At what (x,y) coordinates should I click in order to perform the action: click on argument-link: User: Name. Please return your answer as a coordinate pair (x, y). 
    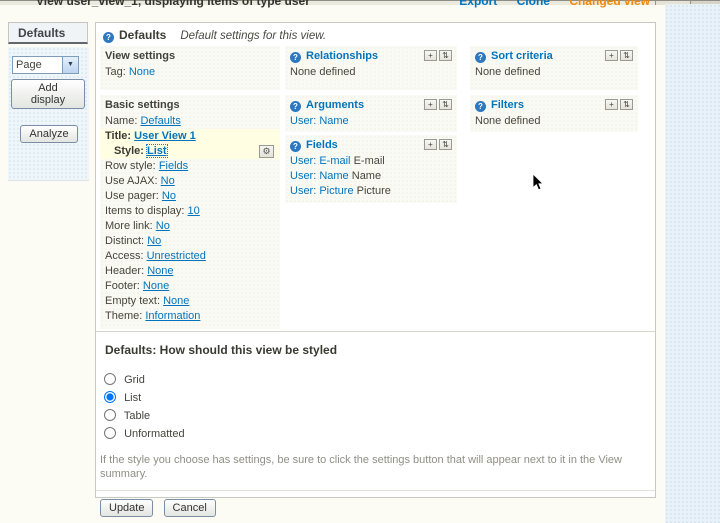
    Looking at the image, I should click on (319, 121).